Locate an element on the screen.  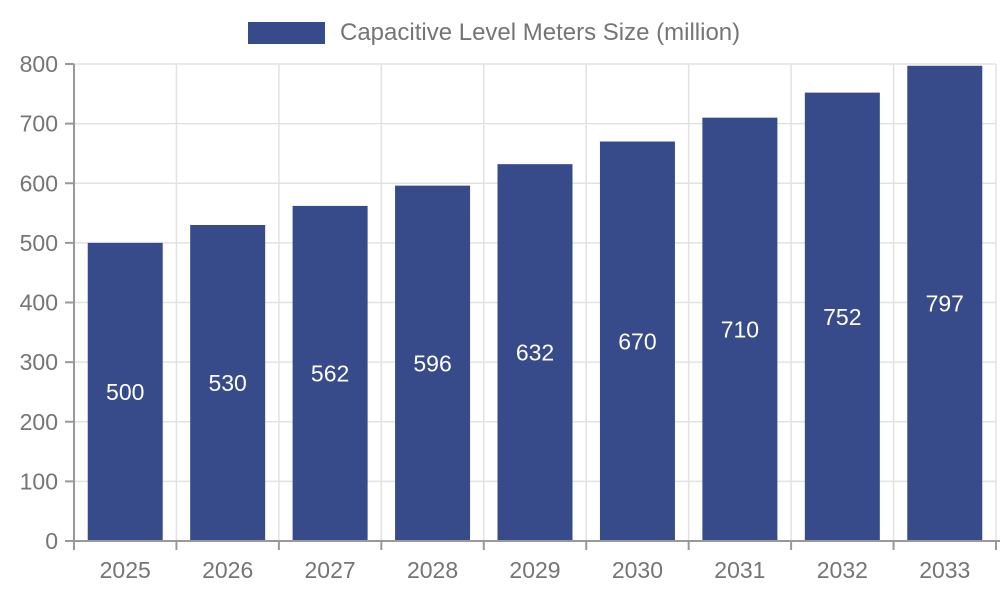
x-tick-label: 2027 is located at coordinates (330, 570).